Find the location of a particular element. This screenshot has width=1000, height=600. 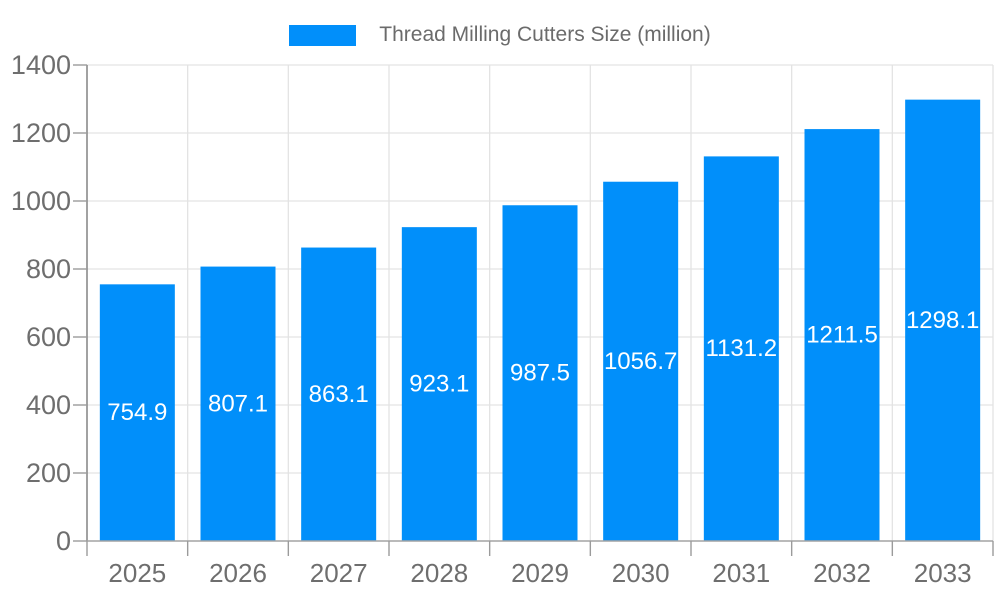

bar-value-label: 923.1 is located at coordinates (439, 384).